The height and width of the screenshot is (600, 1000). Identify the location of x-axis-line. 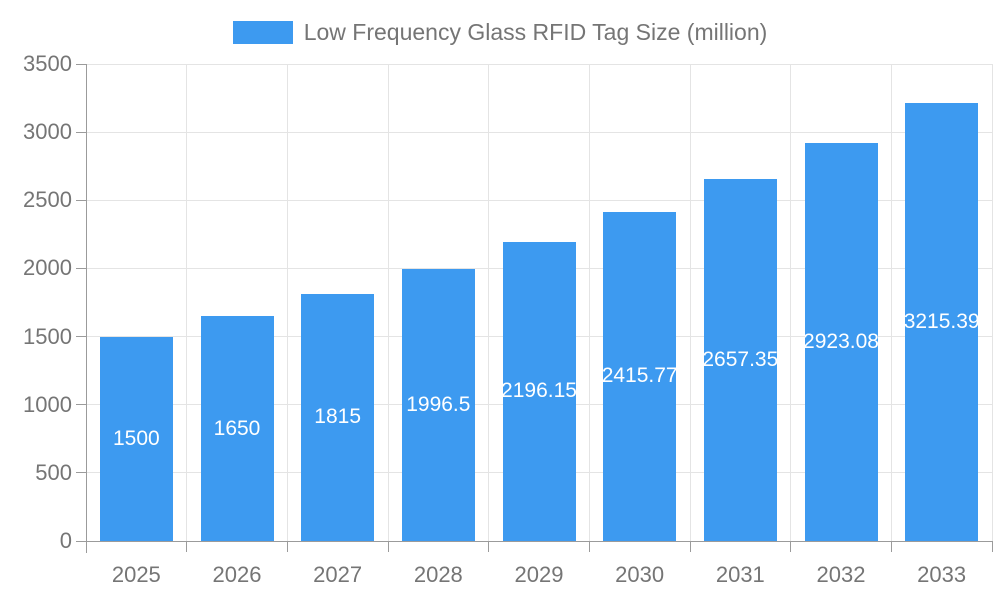
(534, 541).